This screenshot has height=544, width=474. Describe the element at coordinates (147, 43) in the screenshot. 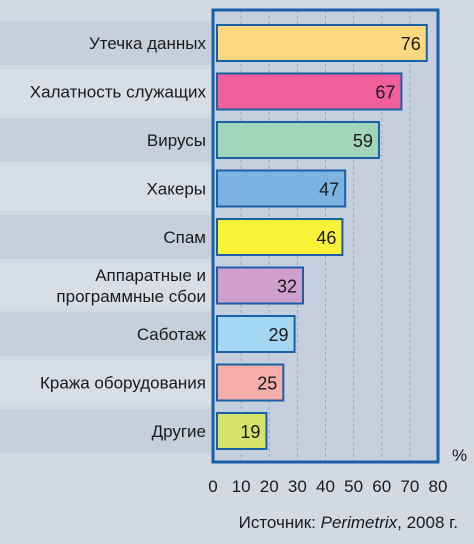

I see `category-label: Утечка данных` at that location.